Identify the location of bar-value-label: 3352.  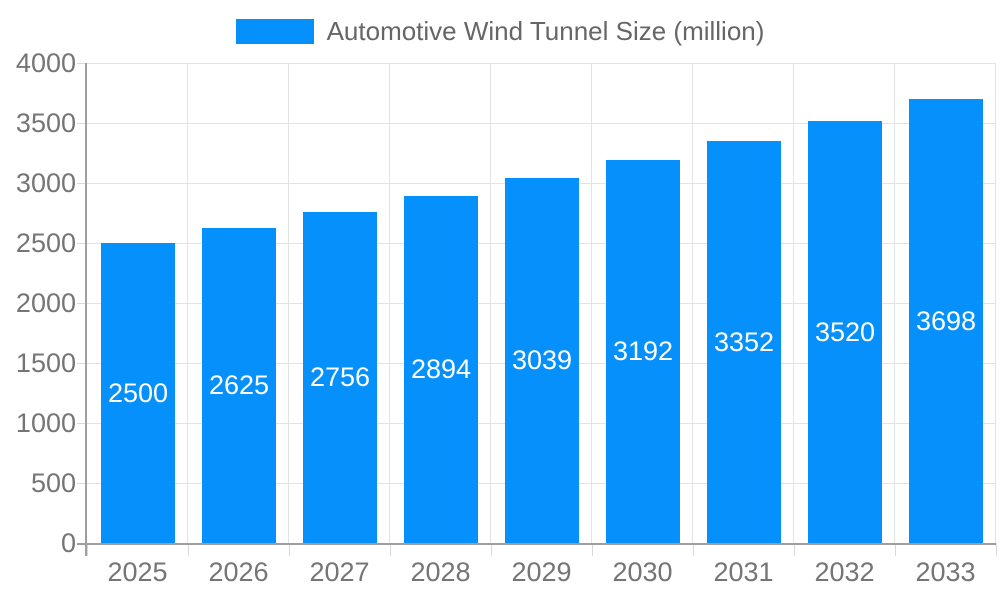
(744, 341).